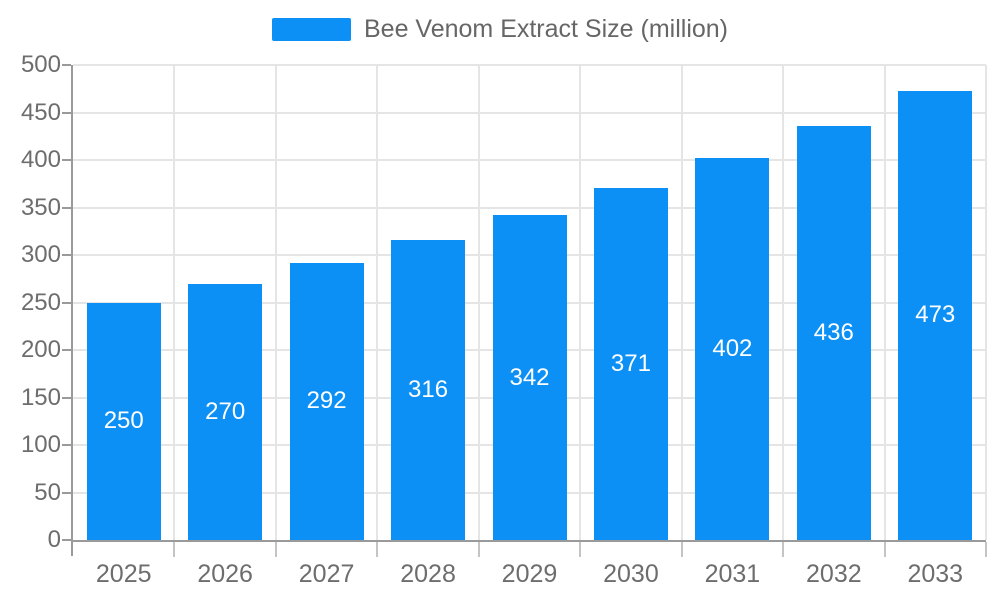 Image resolution: width=1000 pixels, height=600 pixels. I want to click on y-axis-label-50: 50, so click(47, 492).